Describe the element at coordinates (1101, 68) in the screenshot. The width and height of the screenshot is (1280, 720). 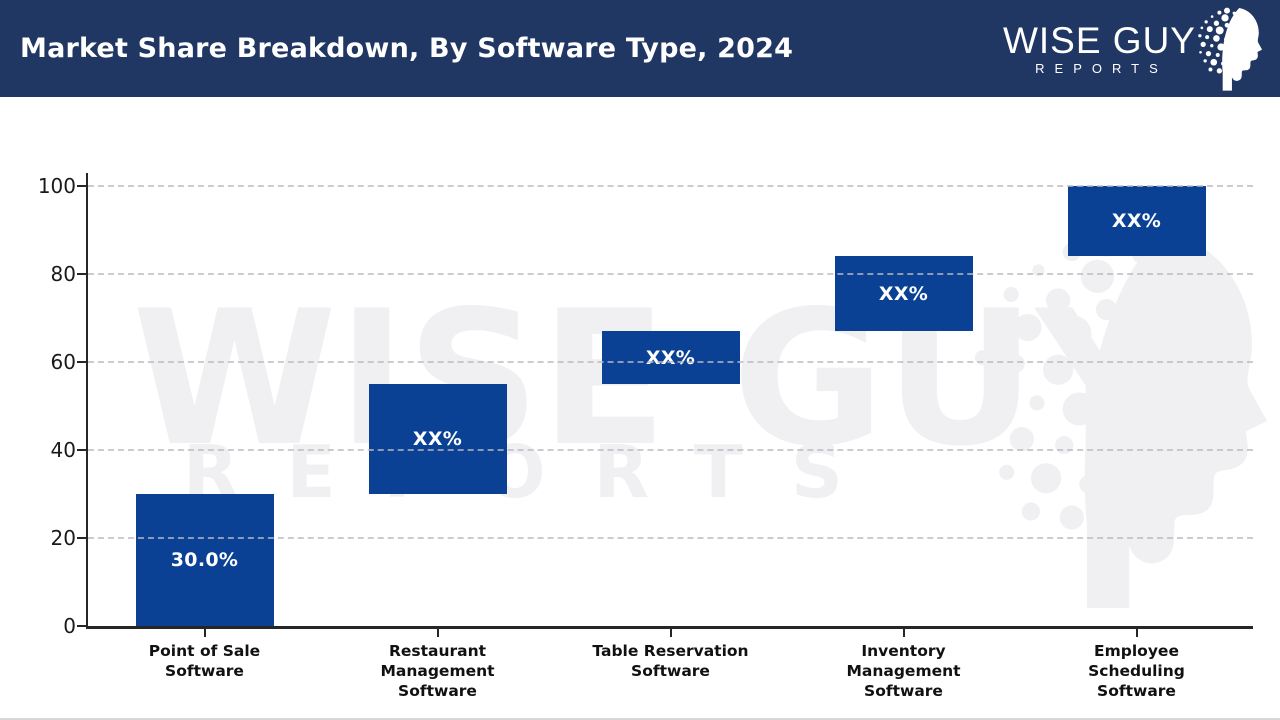
I see `logo-subtitle: REPORTS` at that location.